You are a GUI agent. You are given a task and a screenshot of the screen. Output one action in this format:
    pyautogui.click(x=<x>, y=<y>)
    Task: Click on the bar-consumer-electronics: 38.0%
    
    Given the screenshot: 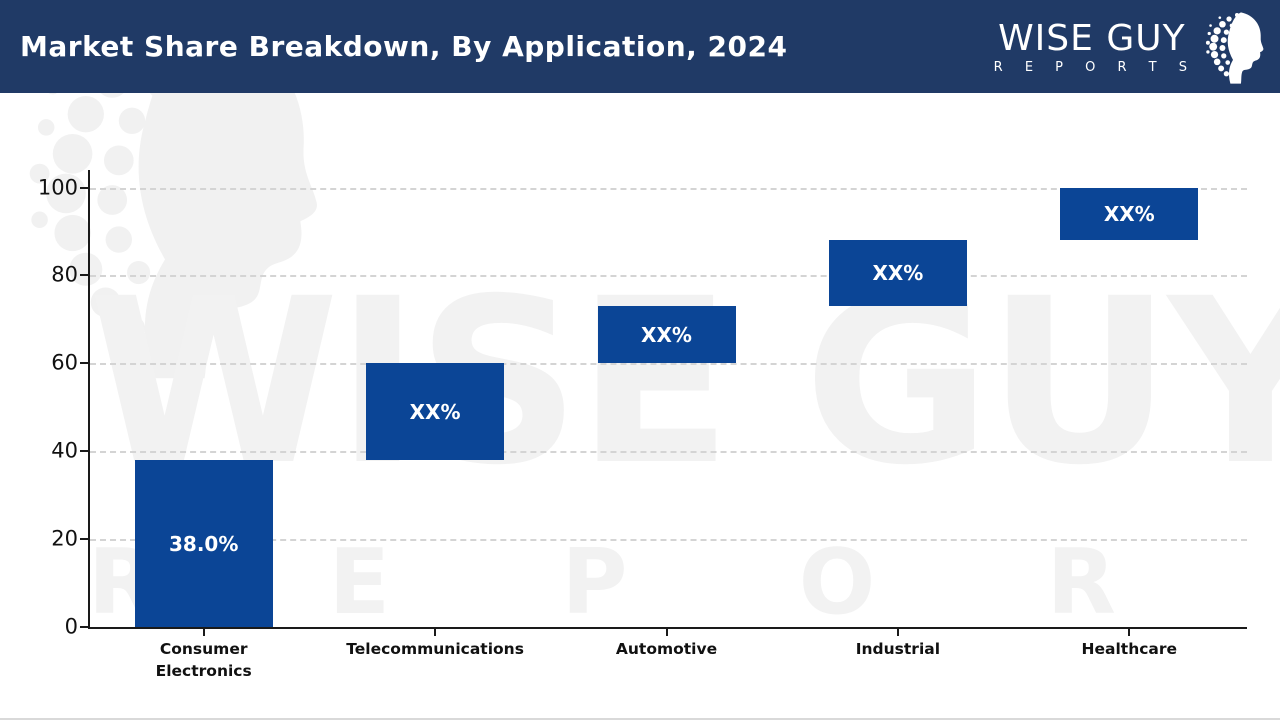 What is the action you would take?
    pyautogui.click(x=203, y=543)
    